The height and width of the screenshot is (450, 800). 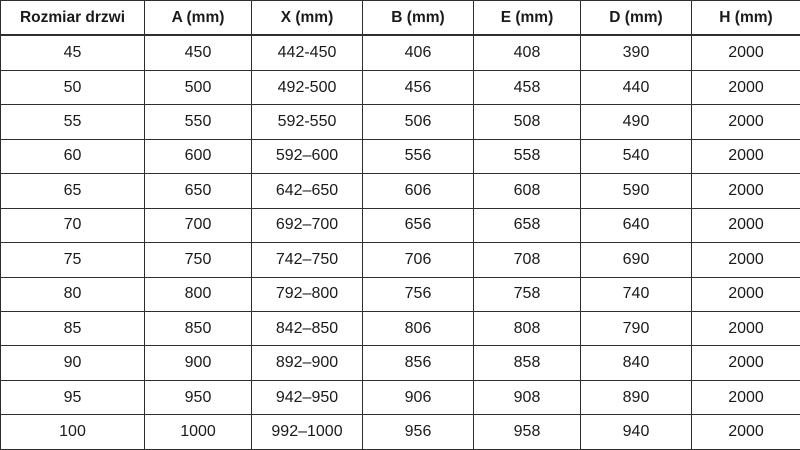 What do you see at coordinates (72, 363) in the screenshot?
I see `table-cell: 90` at bounding box center [72, 363].